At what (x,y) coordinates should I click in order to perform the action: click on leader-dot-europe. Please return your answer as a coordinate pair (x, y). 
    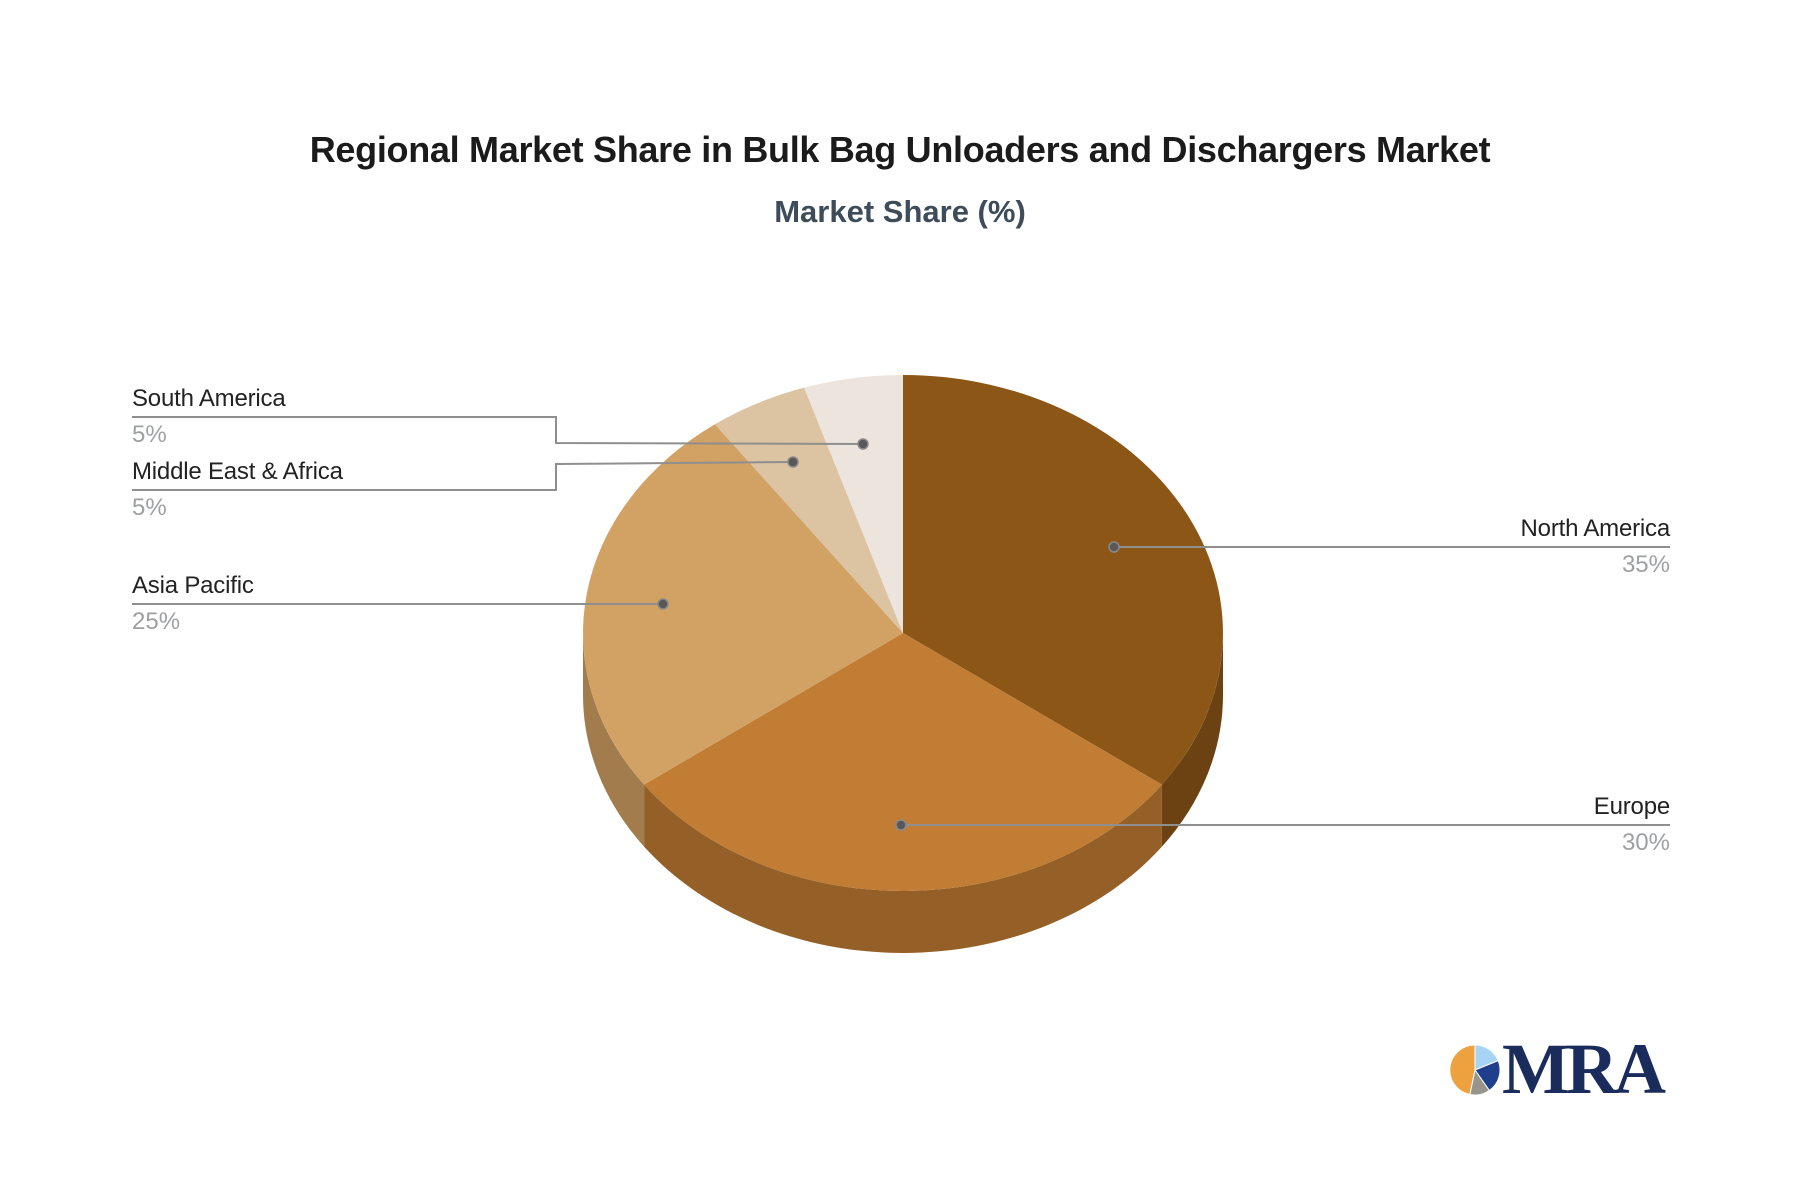
    Looking at the image, I should click on (901, 825).